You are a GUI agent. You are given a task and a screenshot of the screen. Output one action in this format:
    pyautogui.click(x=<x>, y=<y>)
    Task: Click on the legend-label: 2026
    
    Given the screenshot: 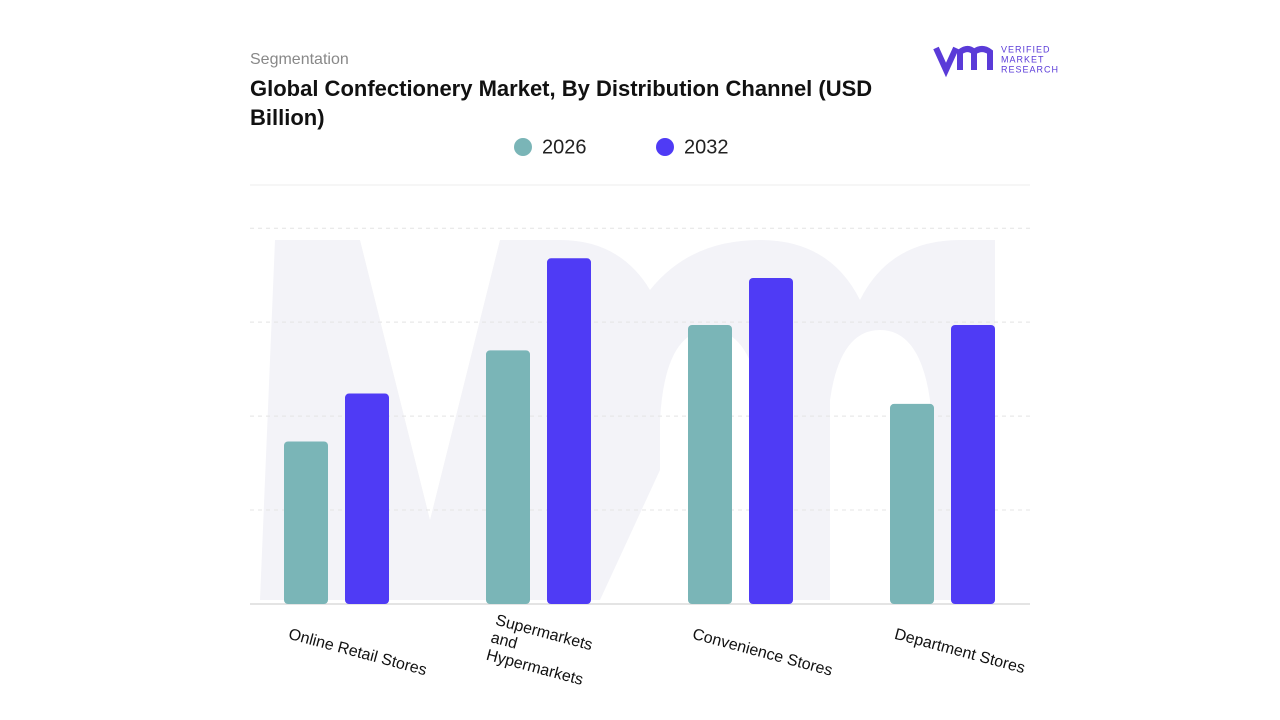 What is the action you would take?
    pyautogui.click(x=564, y=147)
    